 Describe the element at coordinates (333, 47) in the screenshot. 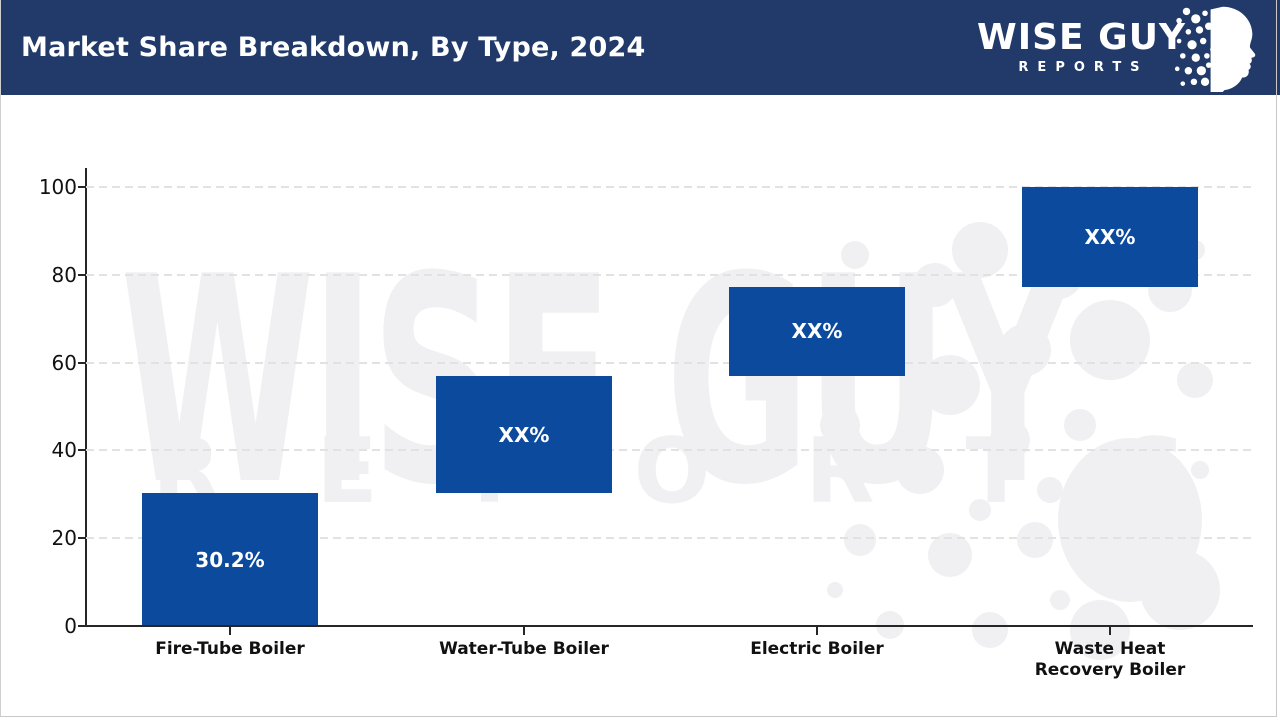

I see `page-title: Market Share Breakdown, By Type, 2024` at that location.